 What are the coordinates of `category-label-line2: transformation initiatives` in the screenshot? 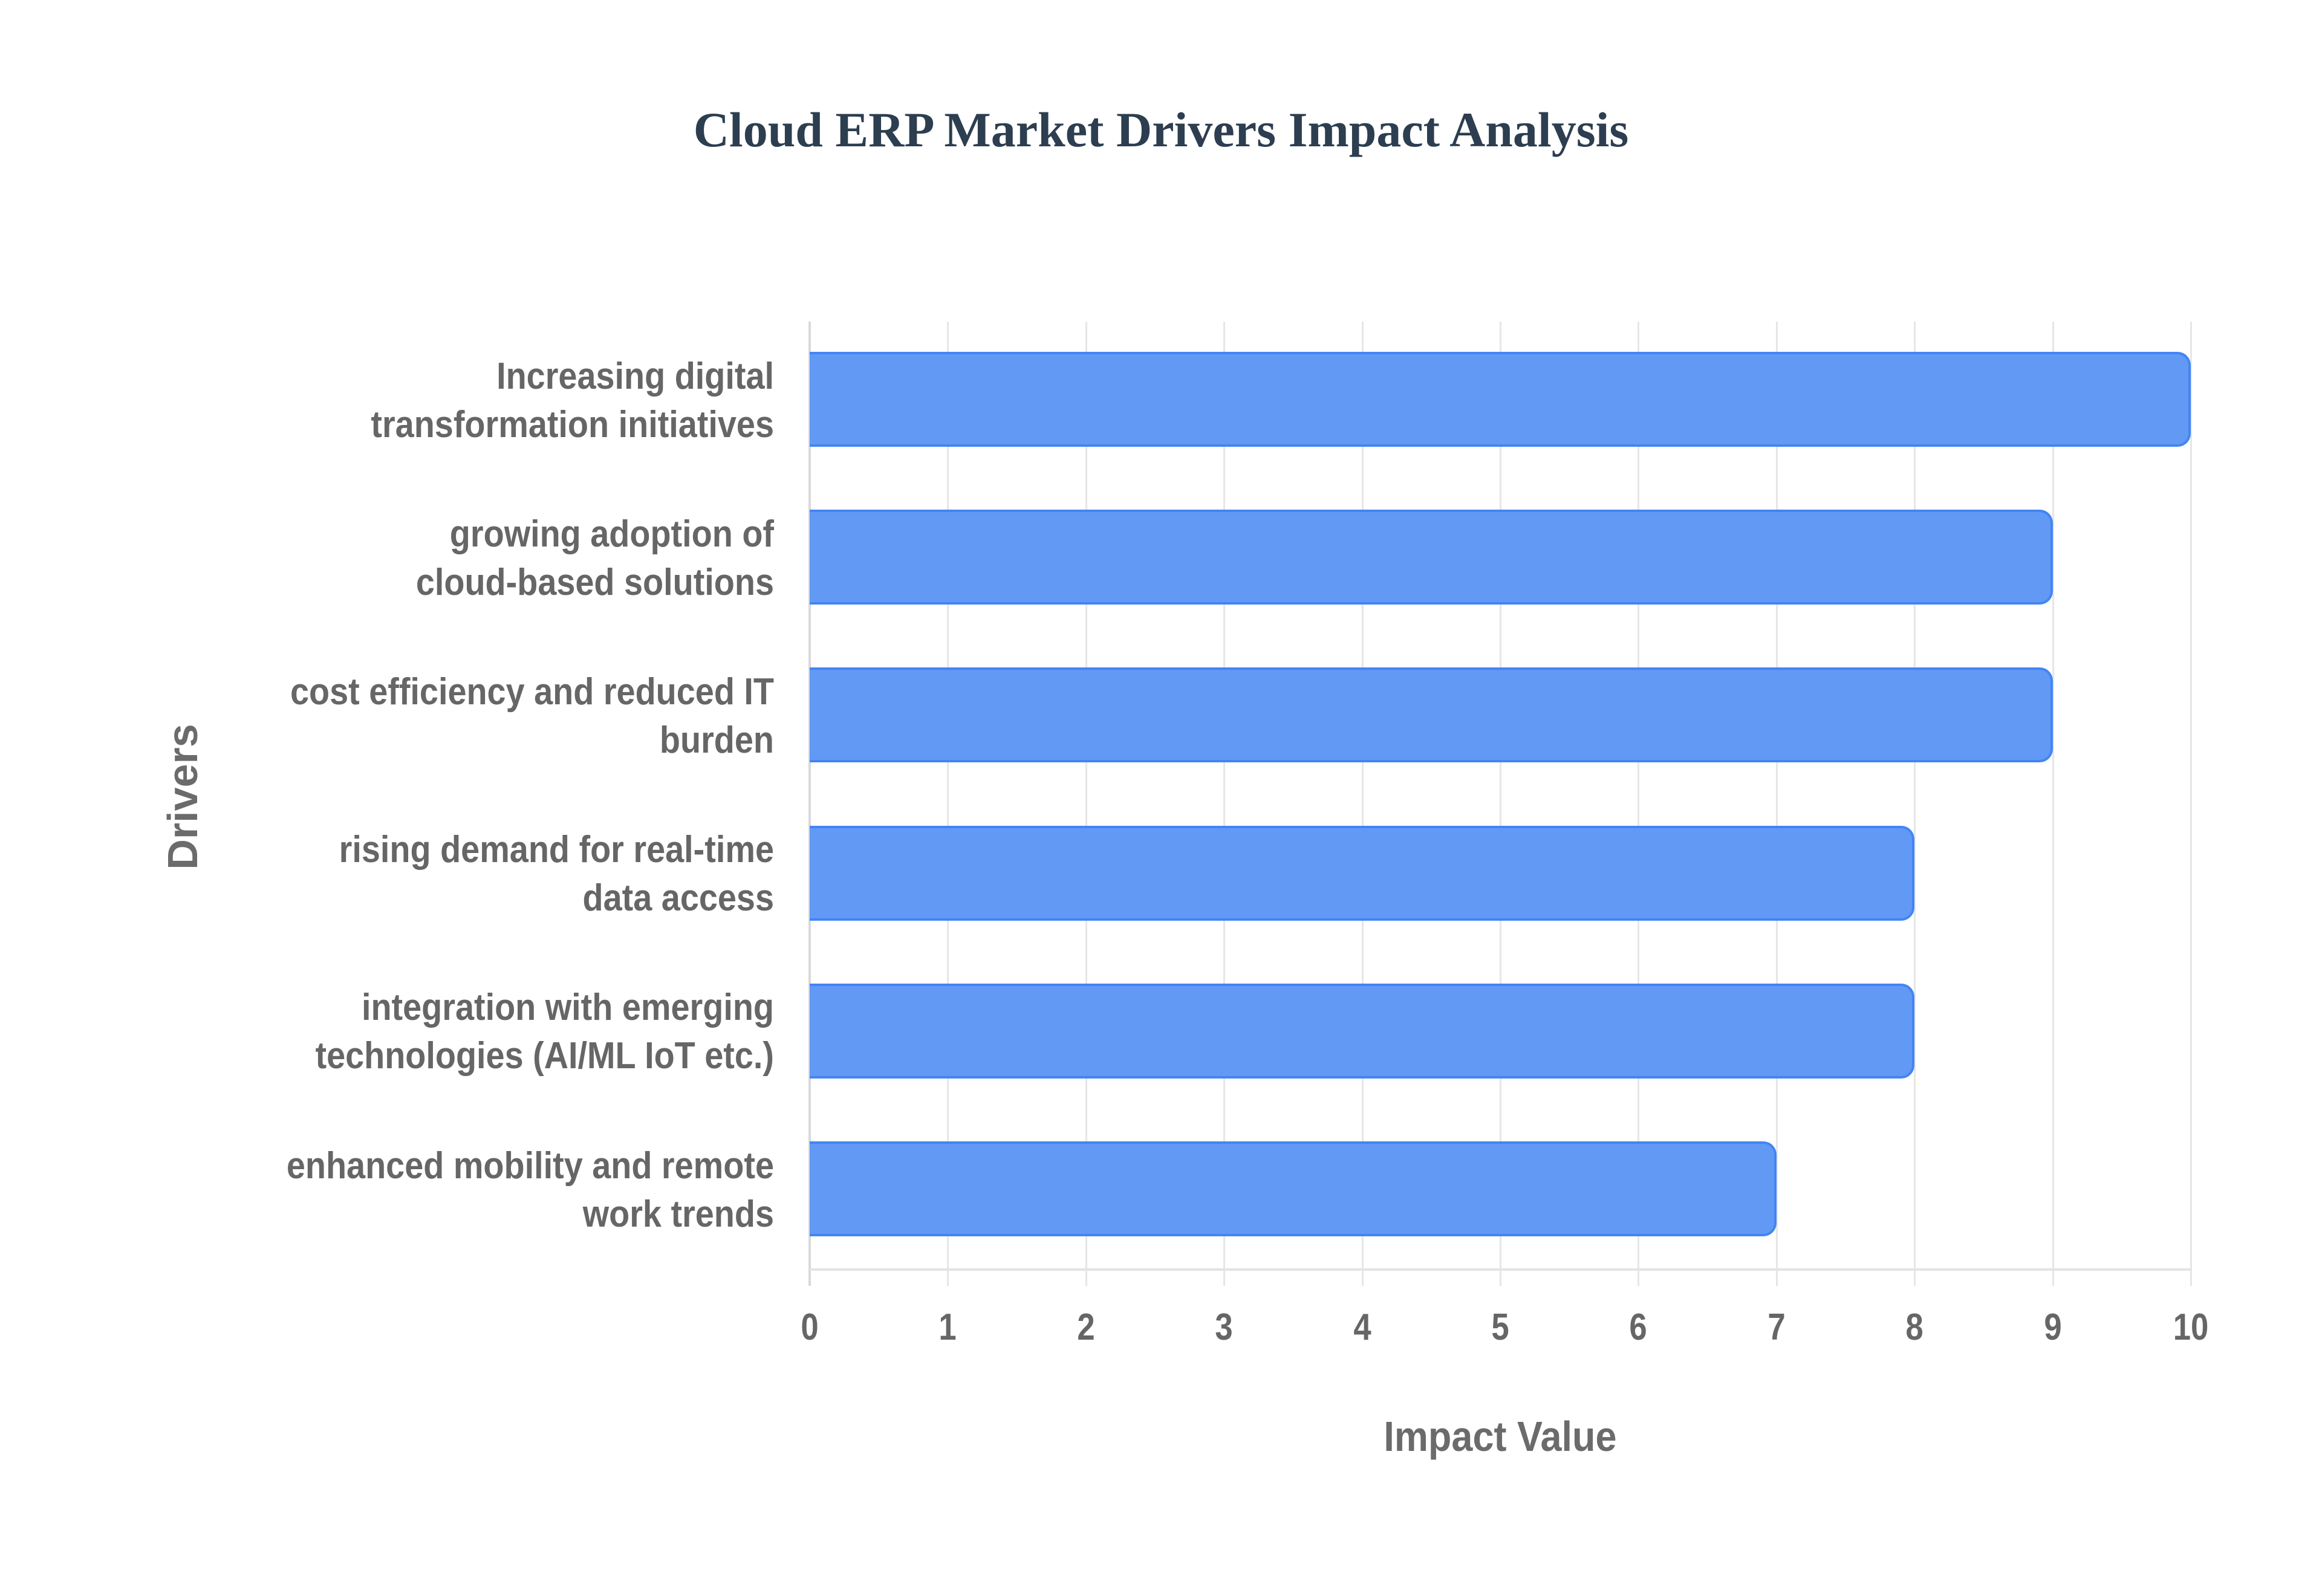 It's located at (572, 425).